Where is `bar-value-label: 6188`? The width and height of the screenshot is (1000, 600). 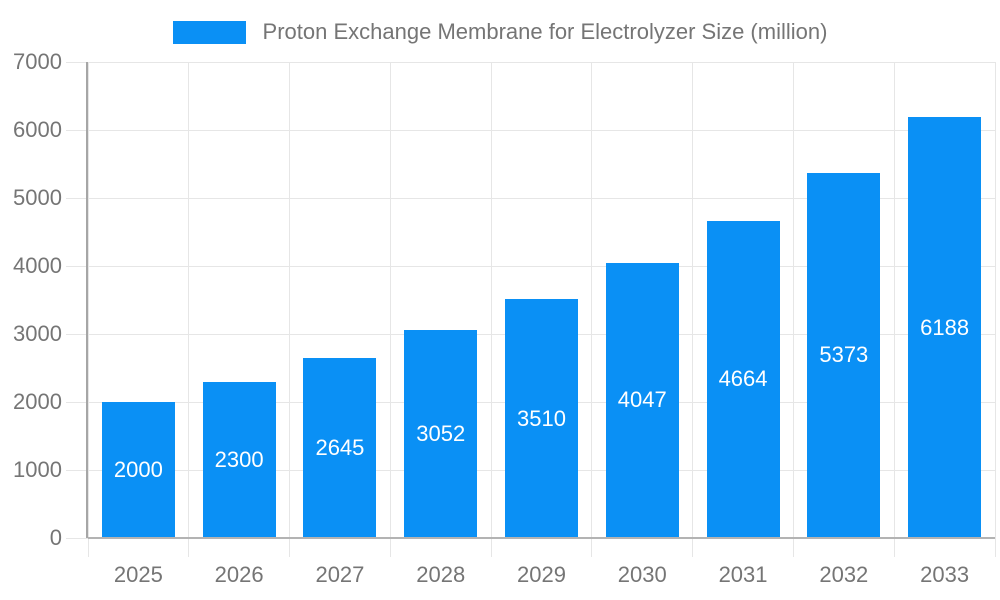 bar-value-label: 6188 is located at coordinates (945, 327).